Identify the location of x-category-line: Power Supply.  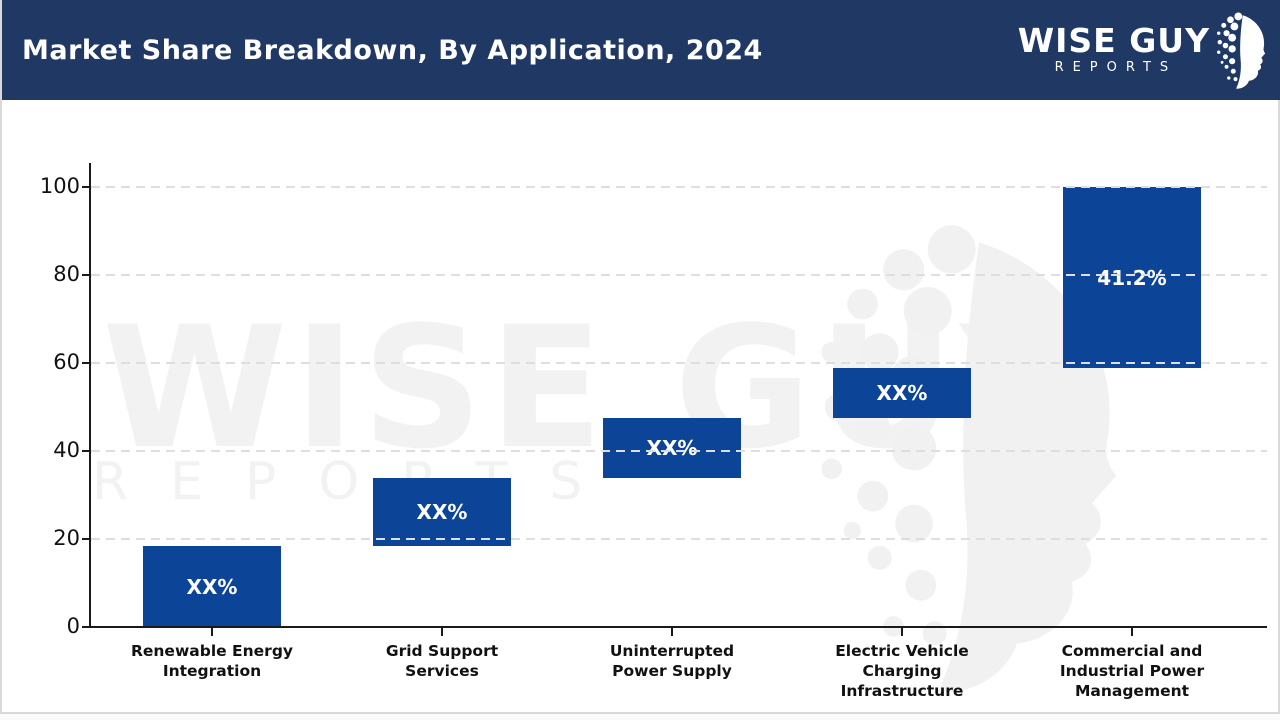
(672, 671).